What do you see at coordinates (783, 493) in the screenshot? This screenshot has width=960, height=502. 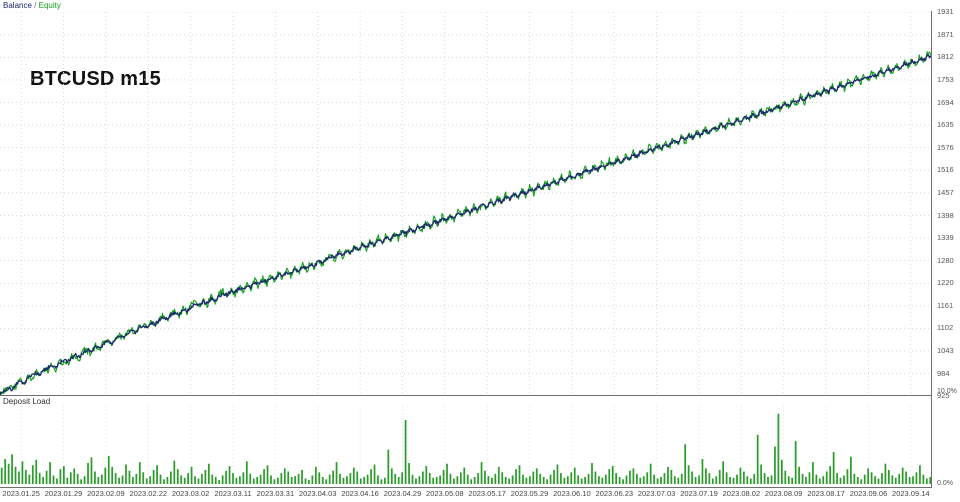 I see `date-axis-tick: 2023.08.09` at bounding box center [783, 493].